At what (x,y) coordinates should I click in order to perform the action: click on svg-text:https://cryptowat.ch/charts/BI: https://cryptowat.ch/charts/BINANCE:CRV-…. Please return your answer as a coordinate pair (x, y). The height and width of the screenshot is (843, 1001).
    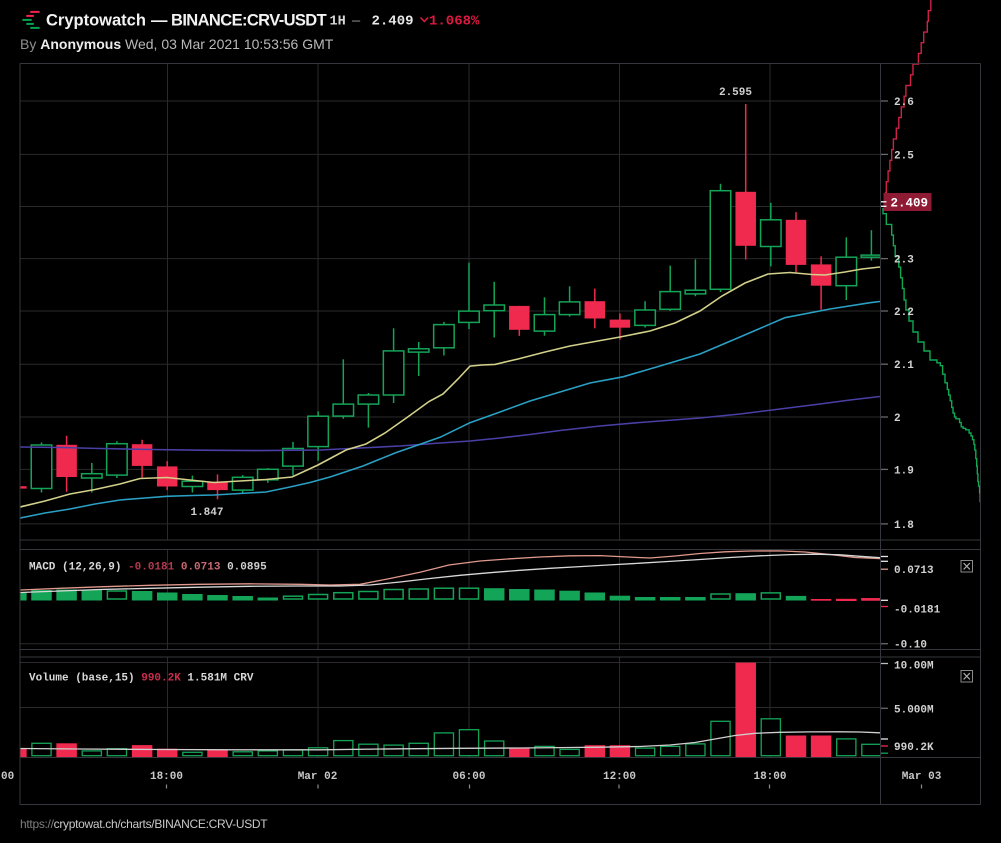
    Looking at the image, I should click on (144, 824).